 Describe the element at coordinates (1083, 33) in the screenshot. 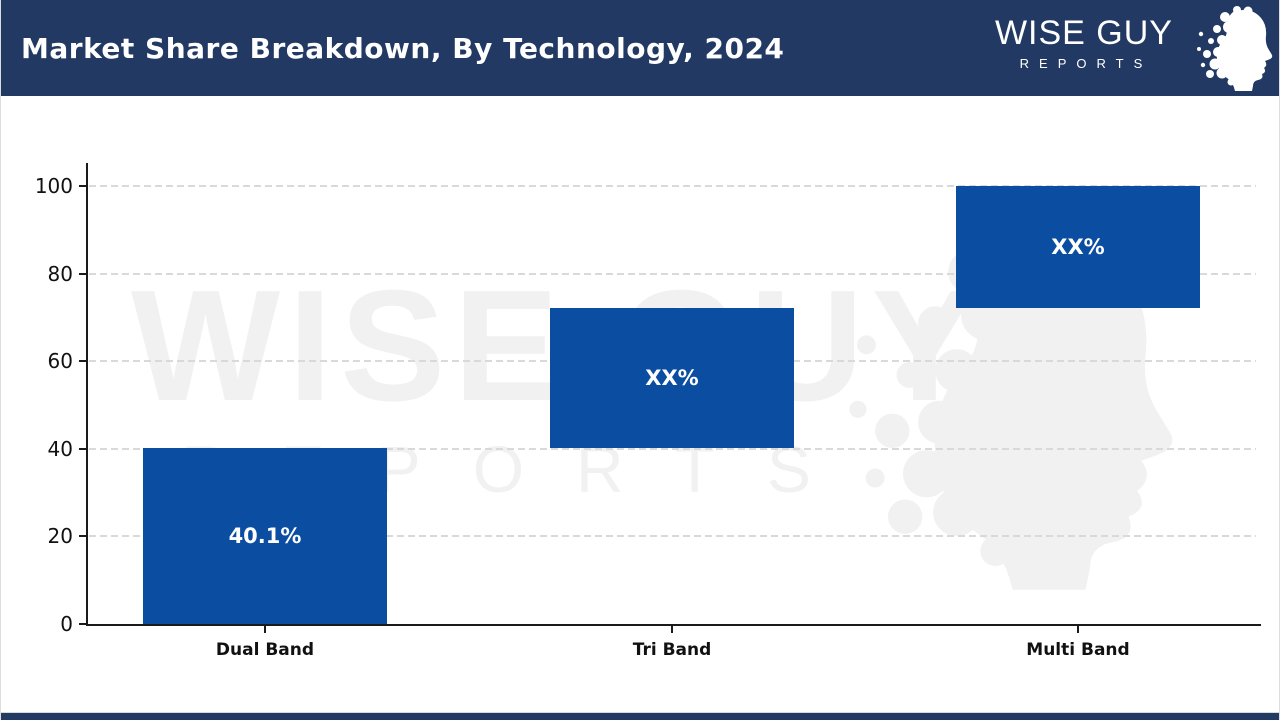

I see `brand-wordmark: WISE GUY` at that location.